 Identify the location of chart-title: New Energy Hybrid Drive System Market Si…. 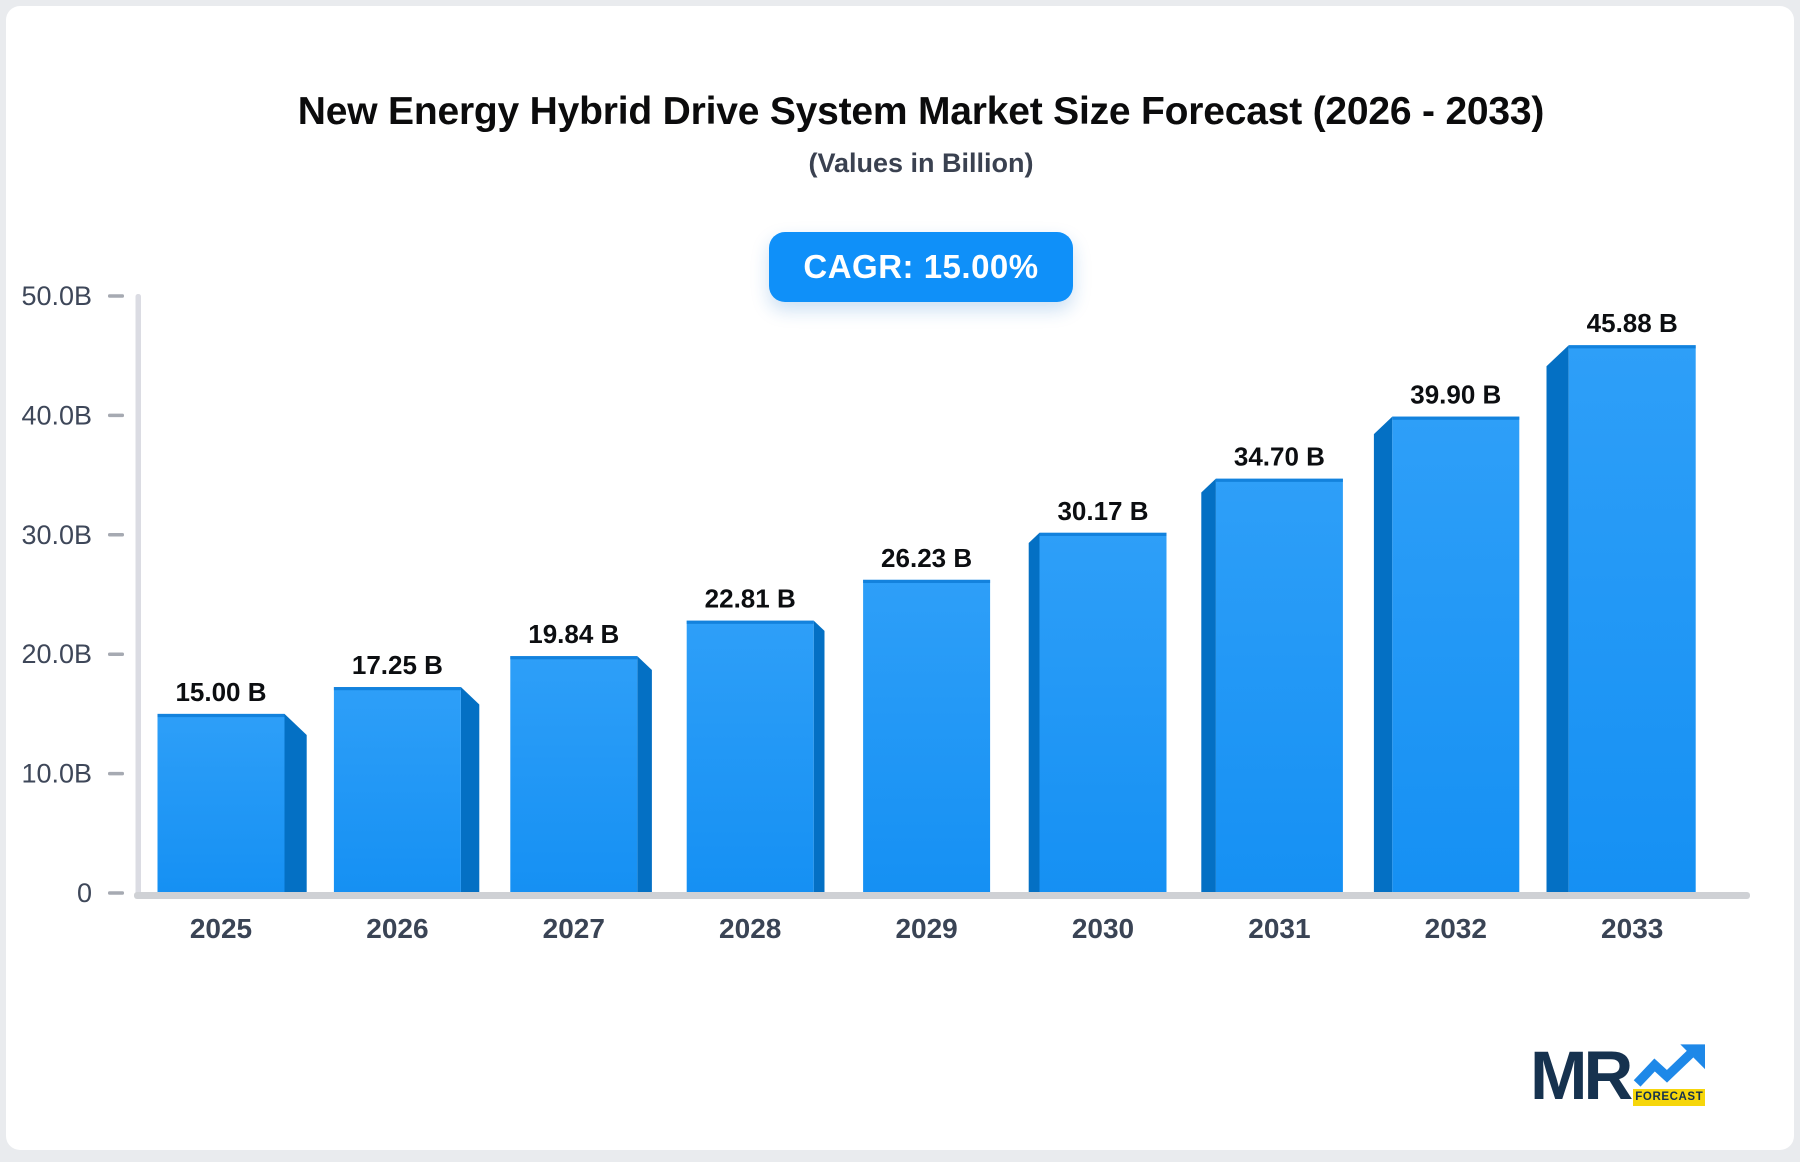
(921, 111).